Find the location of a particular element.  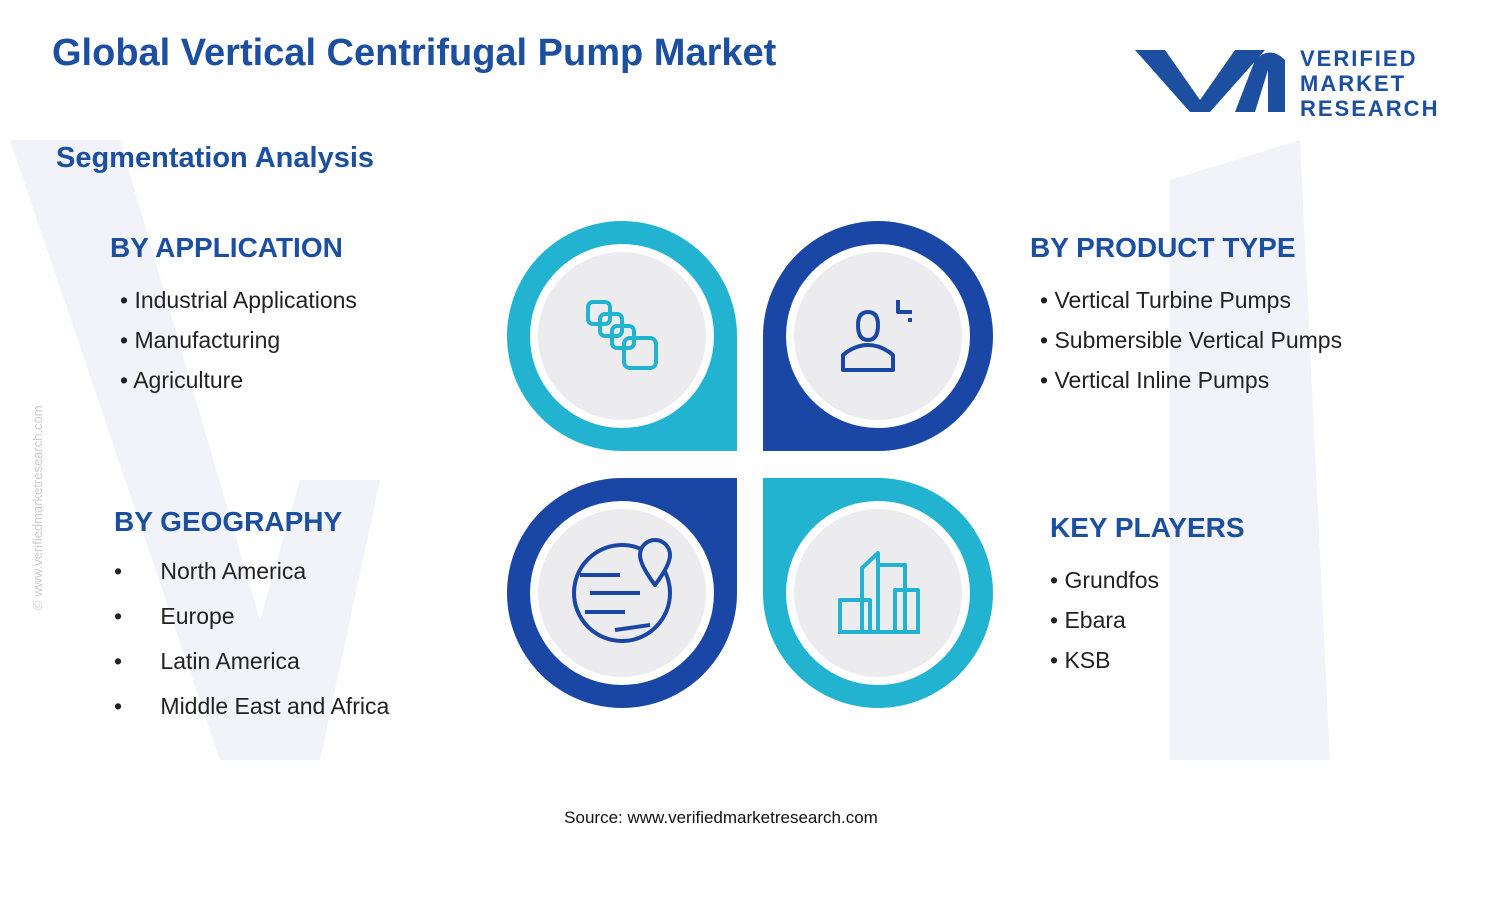

segment-item: • Europe is located at coordinates (174, 616).